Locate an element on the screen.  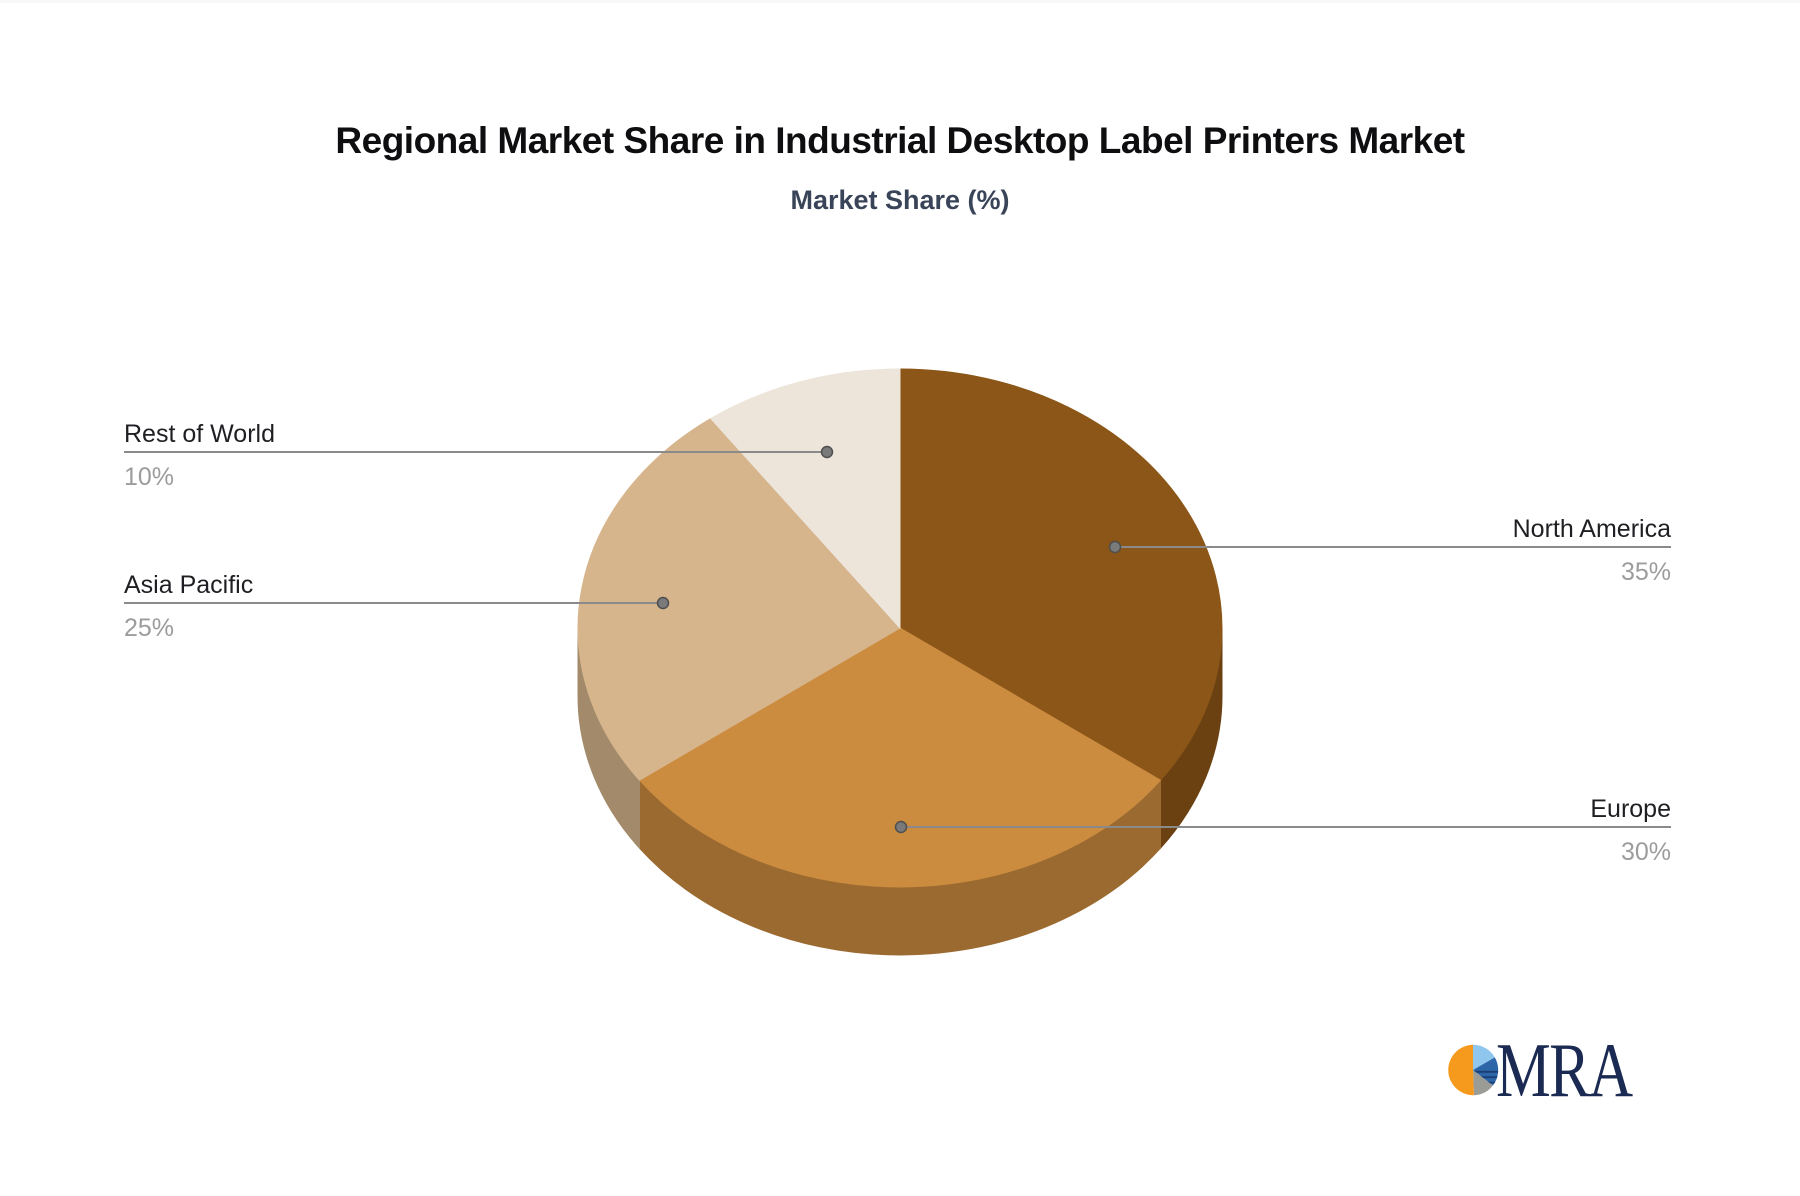
pie-slice-rest-of-world is located at coordinates (805, 499).